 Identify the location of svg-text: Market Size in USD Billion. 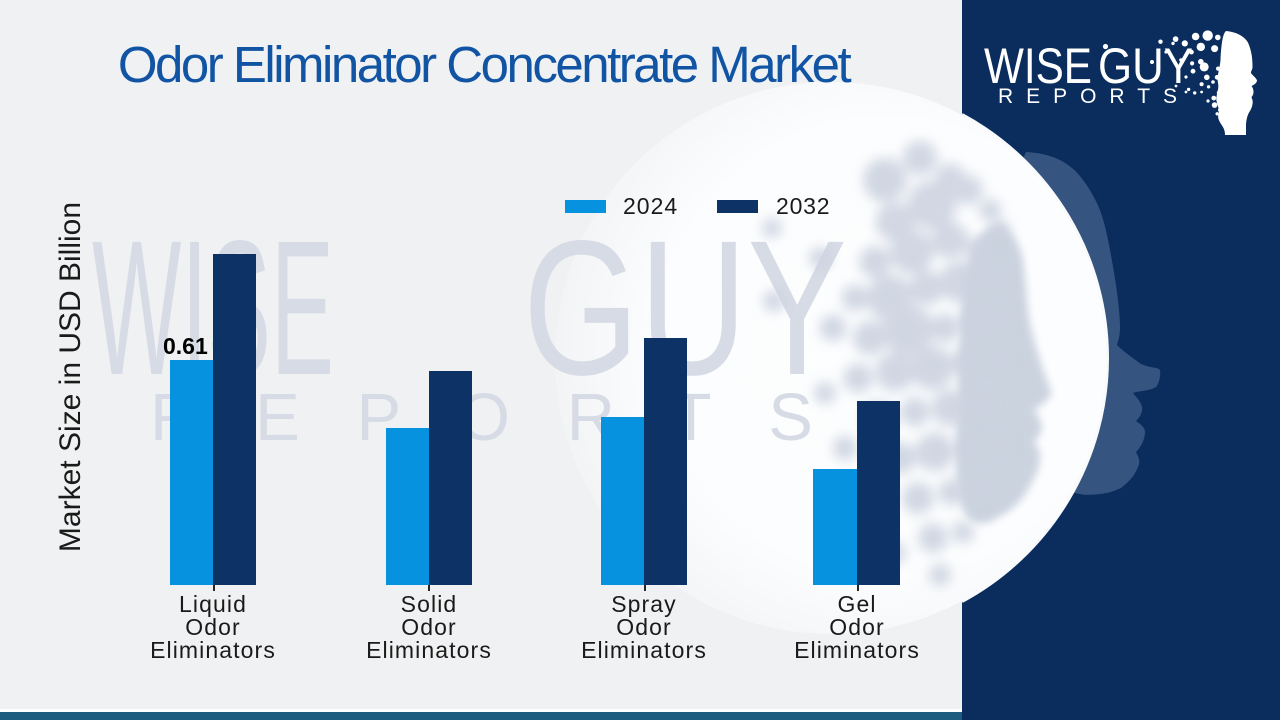
(70, 377).